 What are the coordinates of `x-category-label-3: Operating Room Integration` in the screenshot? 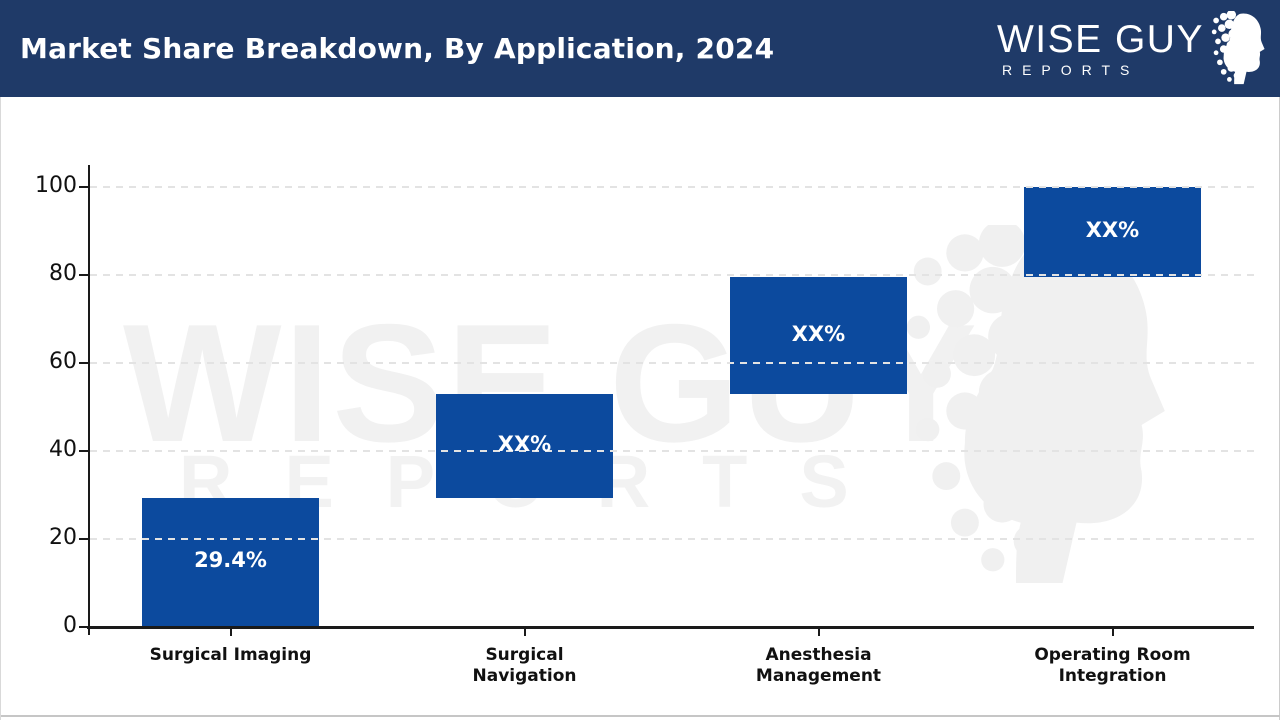 It's located at (1113, 666).